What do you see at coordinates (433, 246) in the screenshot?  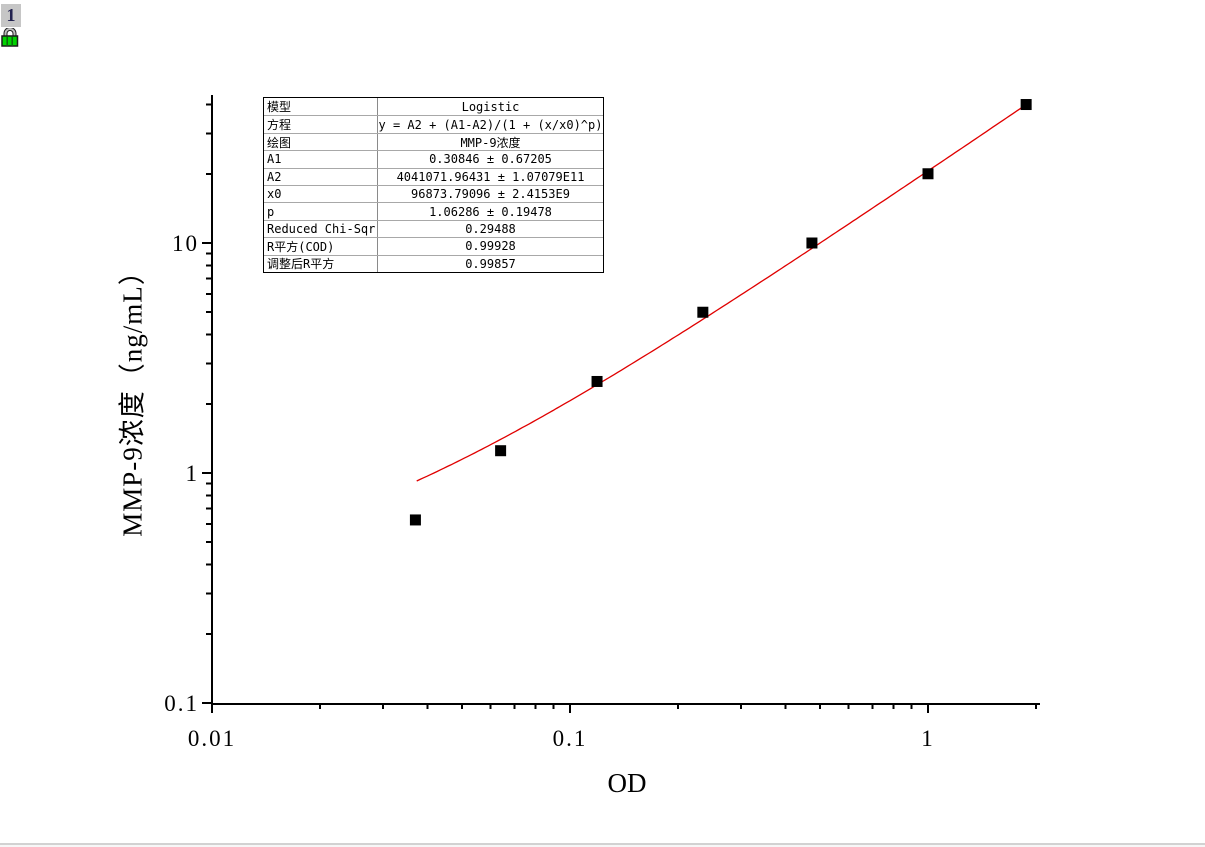 I see `fit-table-row: R平方(COD) 0.99928` at bounding box center [433, 246].